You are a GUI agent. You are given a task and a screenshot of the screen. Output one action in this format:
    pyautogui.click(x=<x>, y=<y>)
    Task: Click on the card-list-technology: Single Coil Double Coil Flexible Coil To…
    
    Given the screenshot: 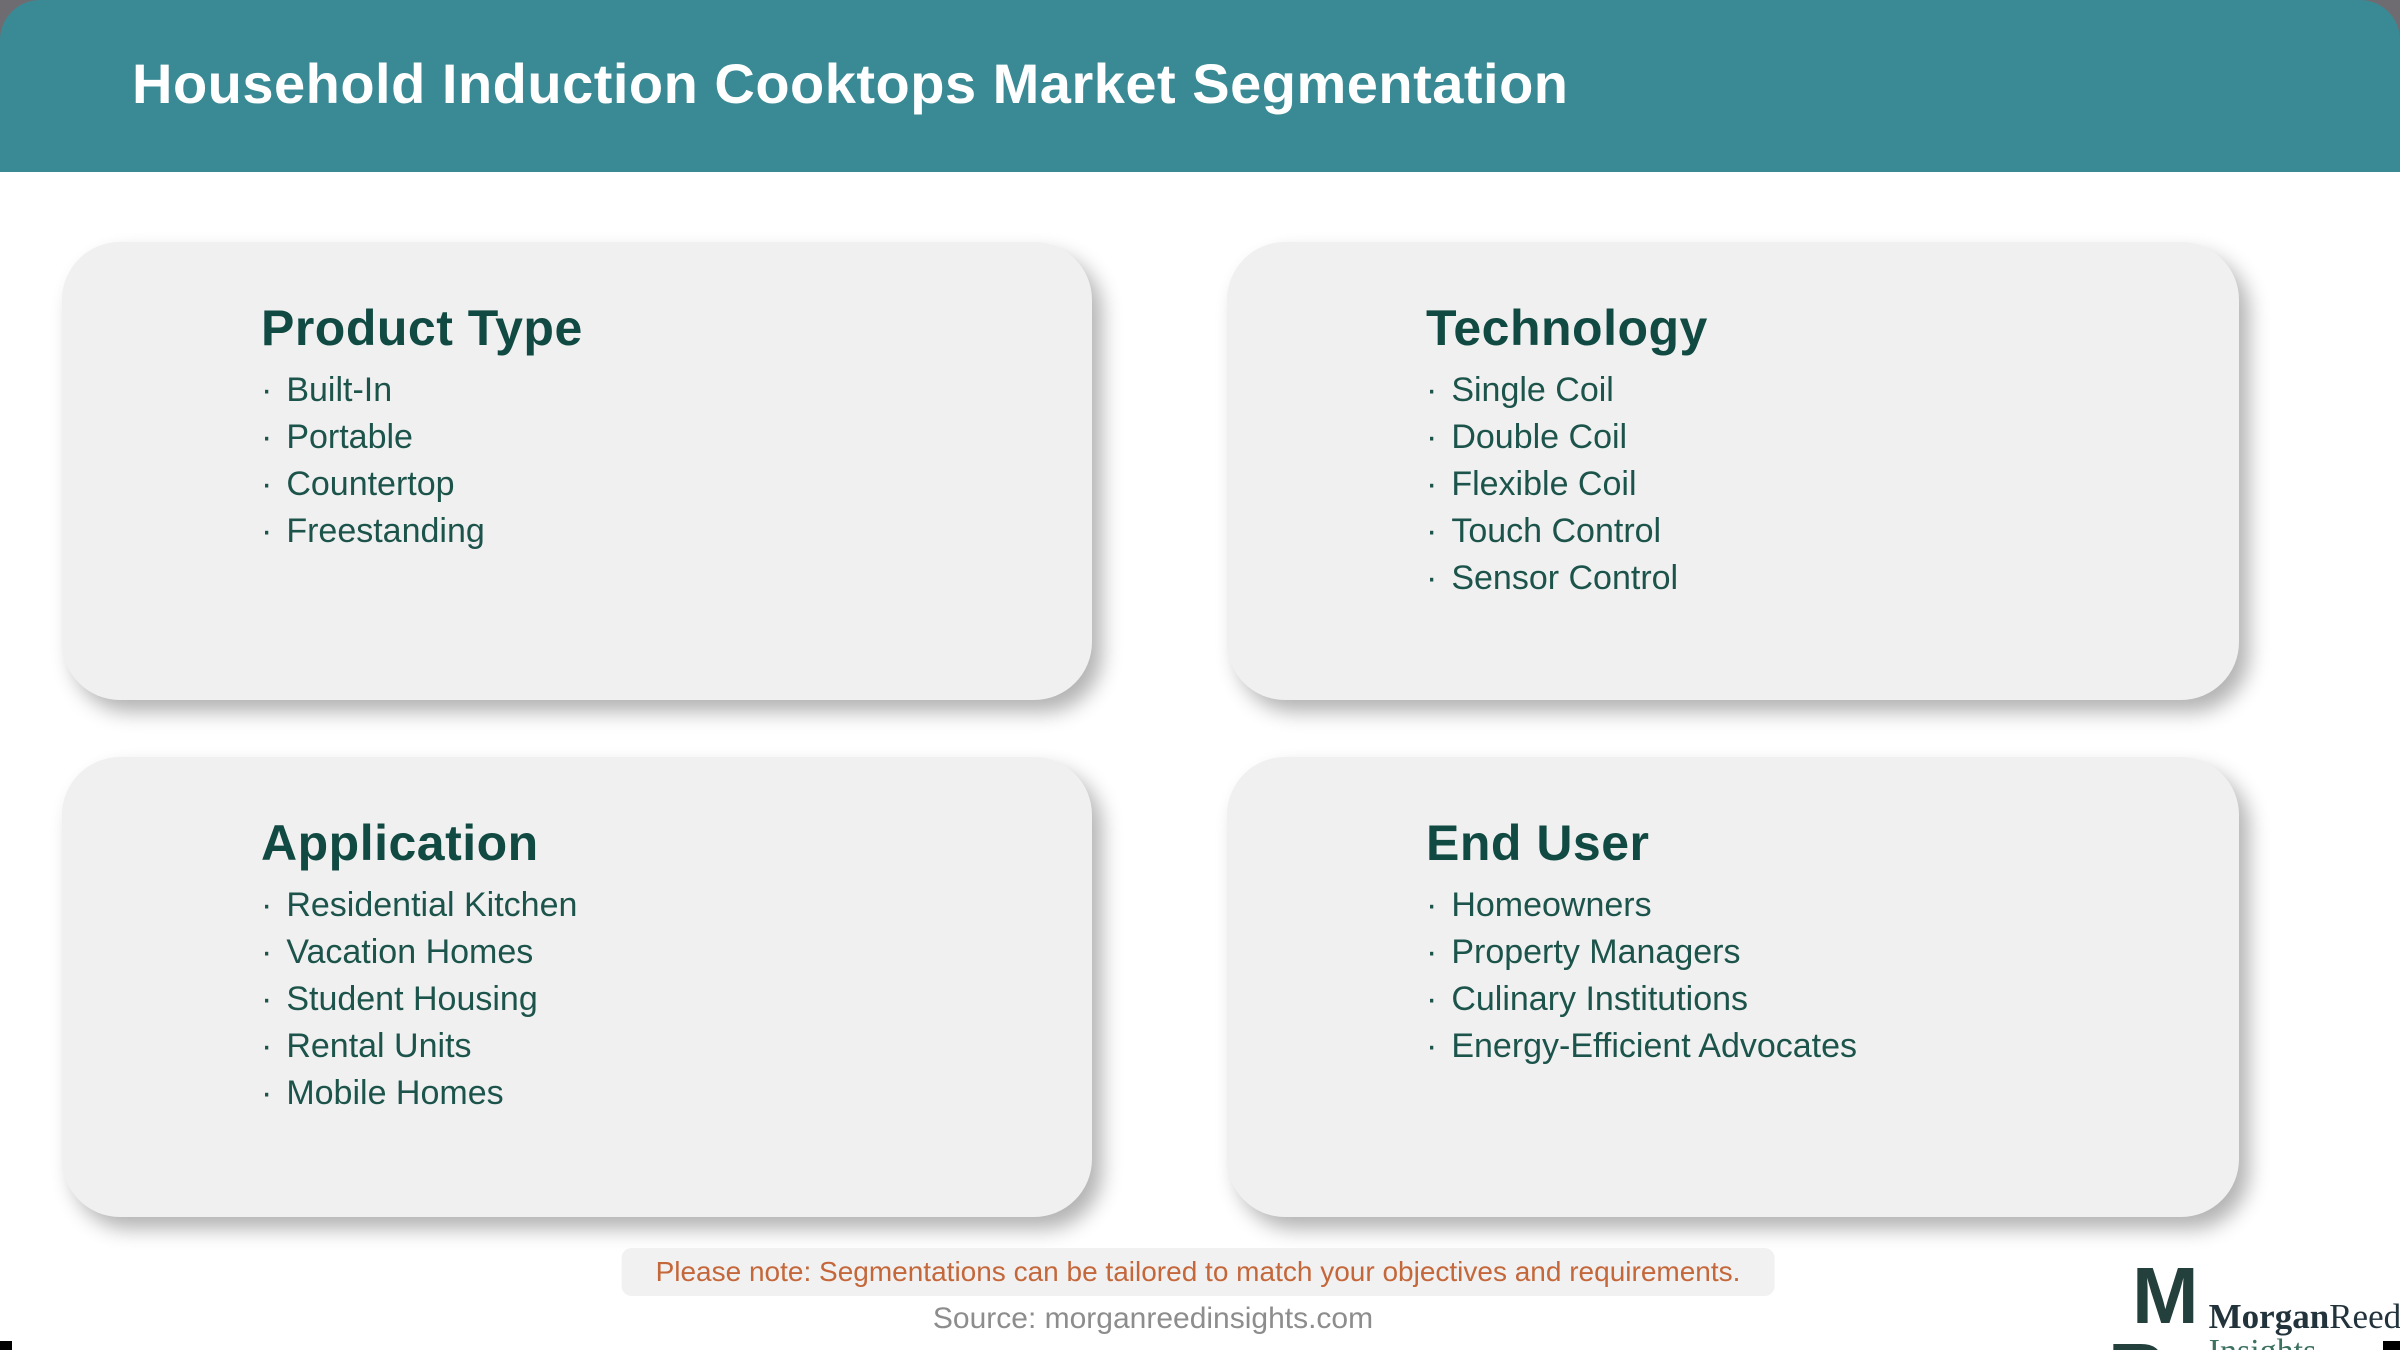 What is the action you would take?
    pyautogui.click(x=1812, y=484)
    